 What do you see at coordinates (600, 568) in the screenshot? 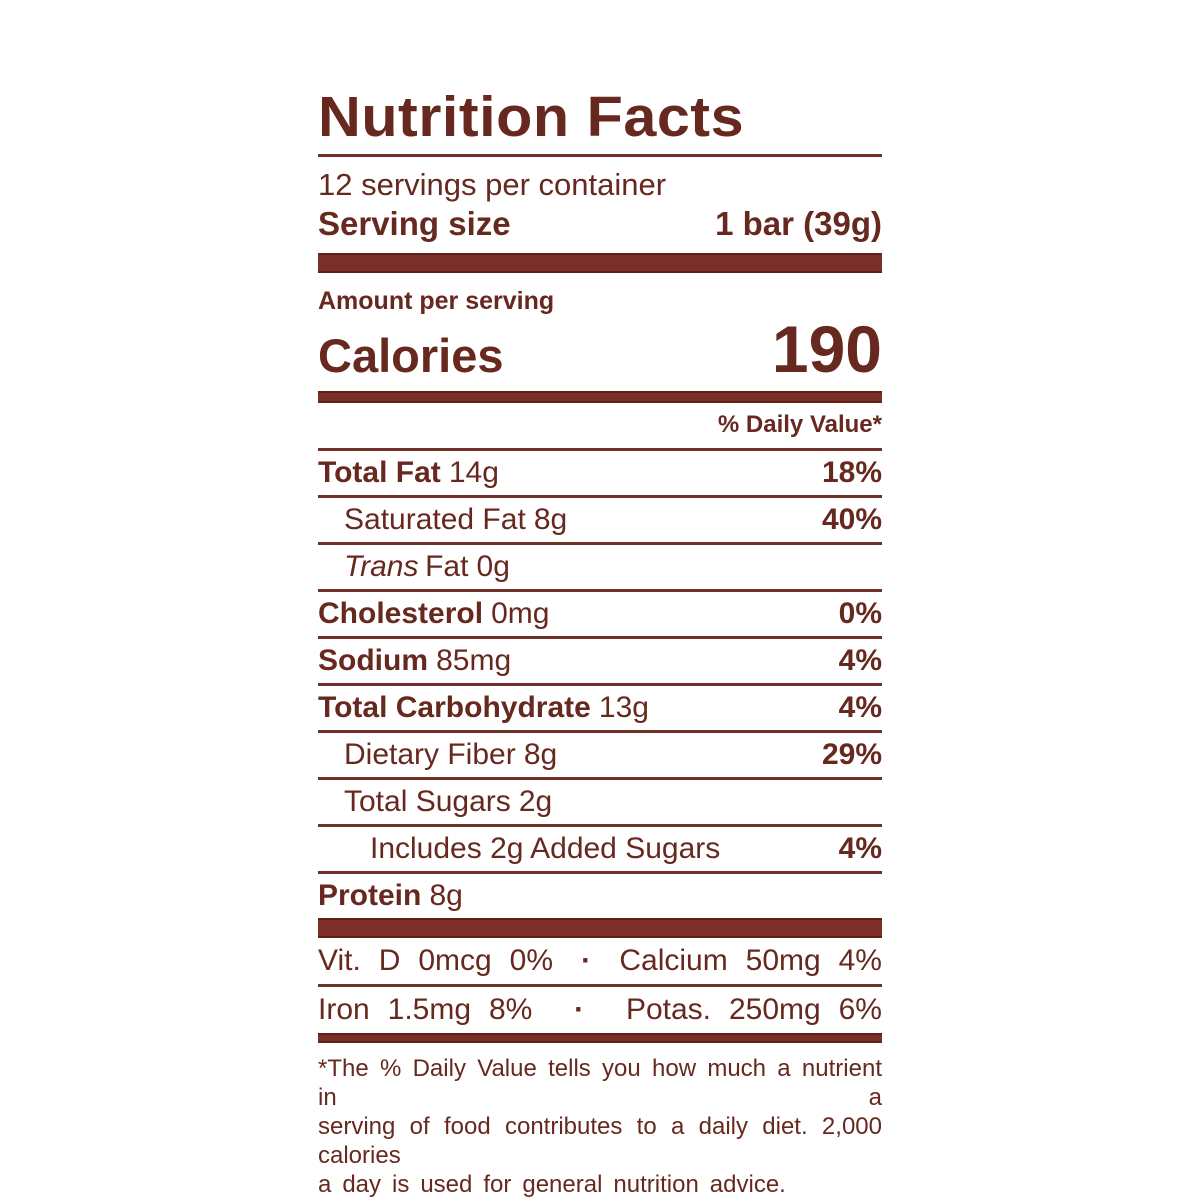
I see `nutrient-row-trans-fat: Trans Fat 0g` at bounding box center [600, 568].